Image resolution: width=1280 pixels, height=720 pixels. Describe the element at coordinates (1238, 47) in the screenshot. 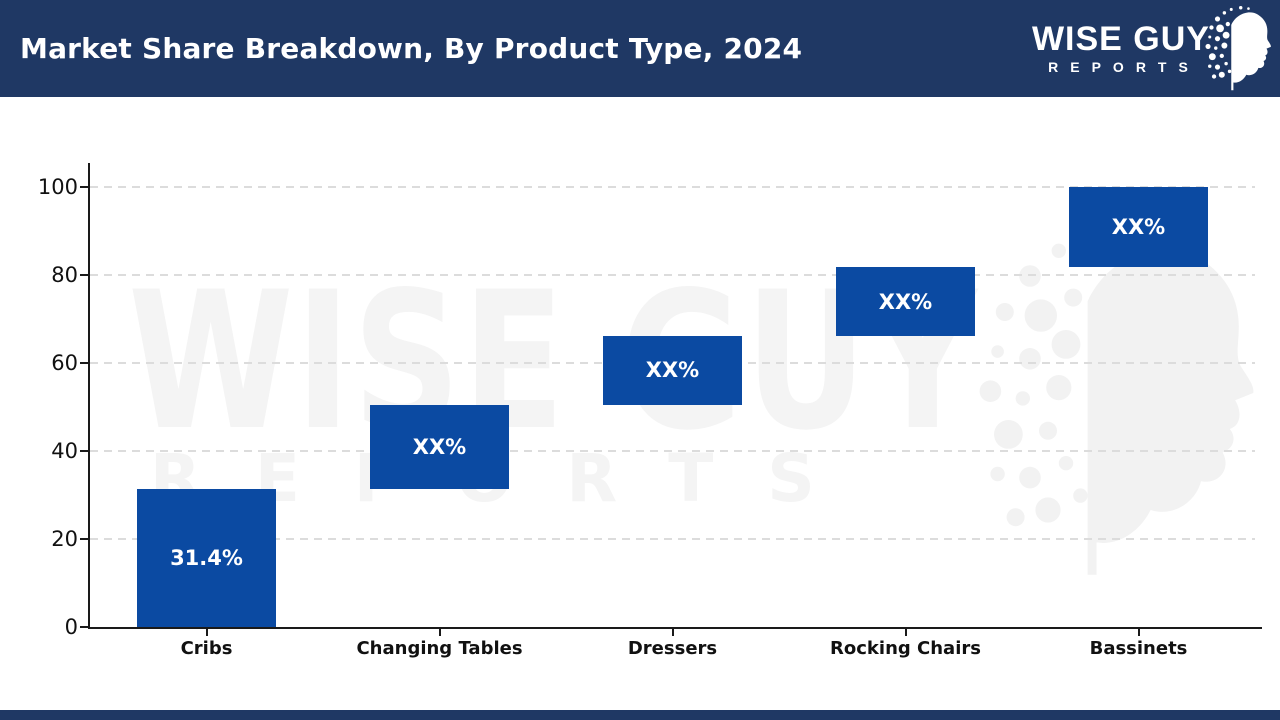

I see `wiseguy-face-icon` at that location.